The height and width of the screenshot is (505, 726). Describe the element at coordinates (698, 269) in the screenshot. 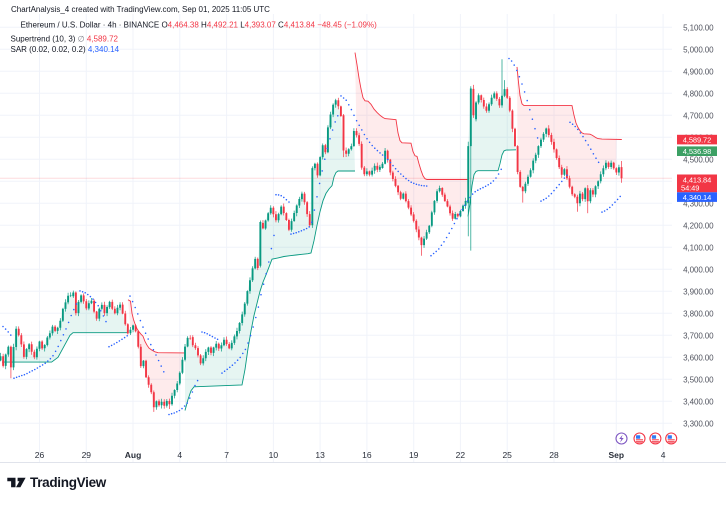

I see `svg-text: 4,000.00` at that location.